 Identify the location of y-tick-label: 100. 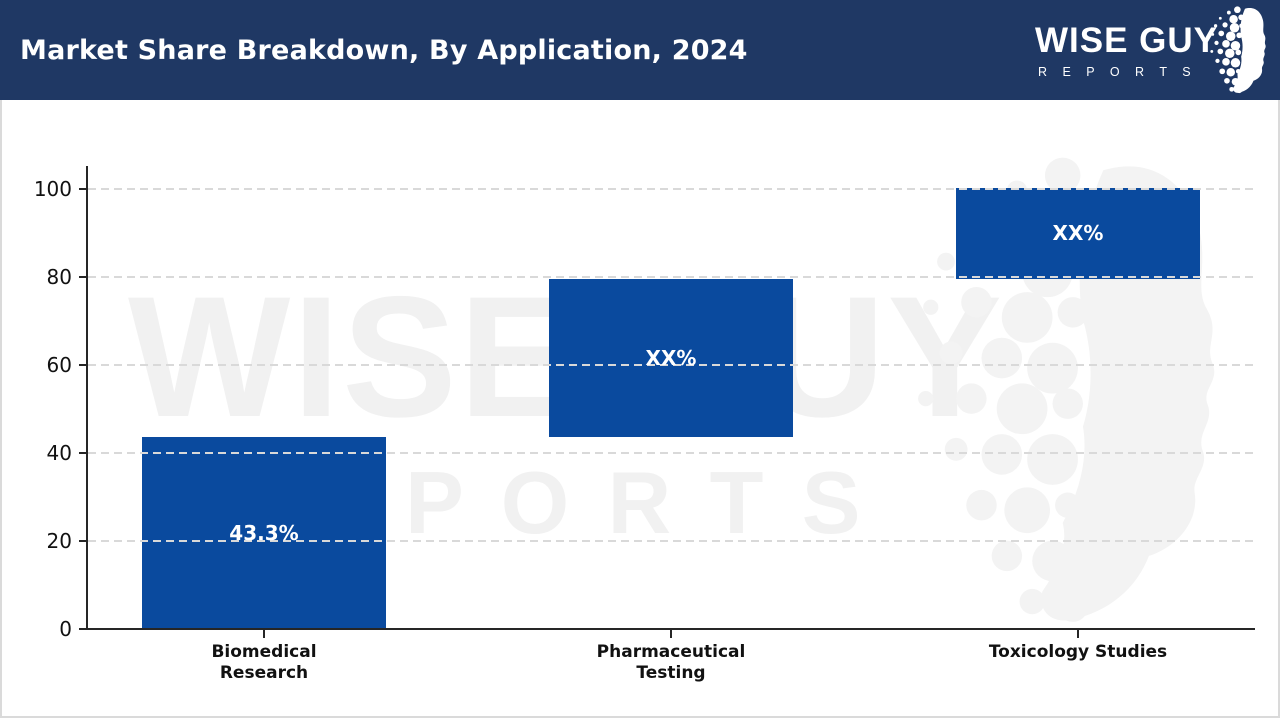
(52, 189).